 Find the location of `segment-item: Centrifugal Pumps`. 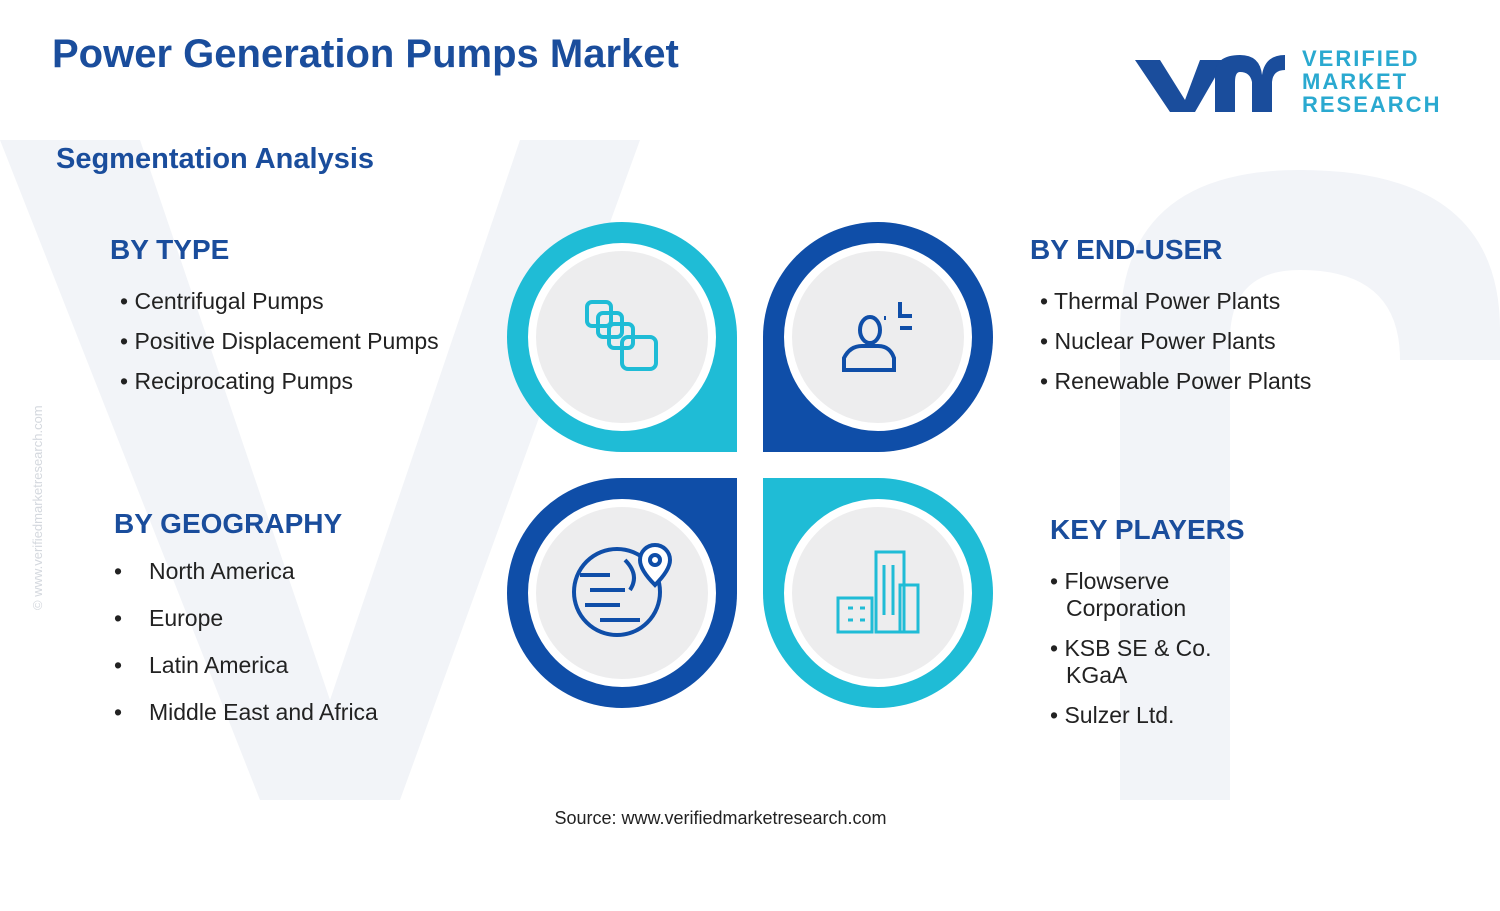

segment-item: Centrifugal Pumps is located at coordinates (279, 301).